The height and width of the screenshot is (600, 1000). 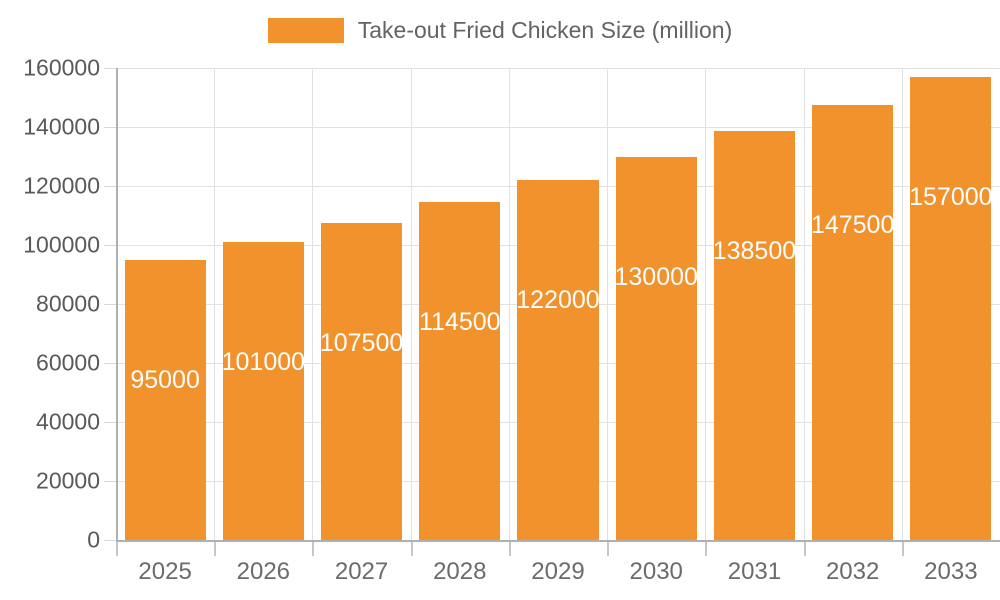 What do you see at coordinates (853, 322) in the screenshot?
I see `bar: 147500` at bounding box center [853, 322].